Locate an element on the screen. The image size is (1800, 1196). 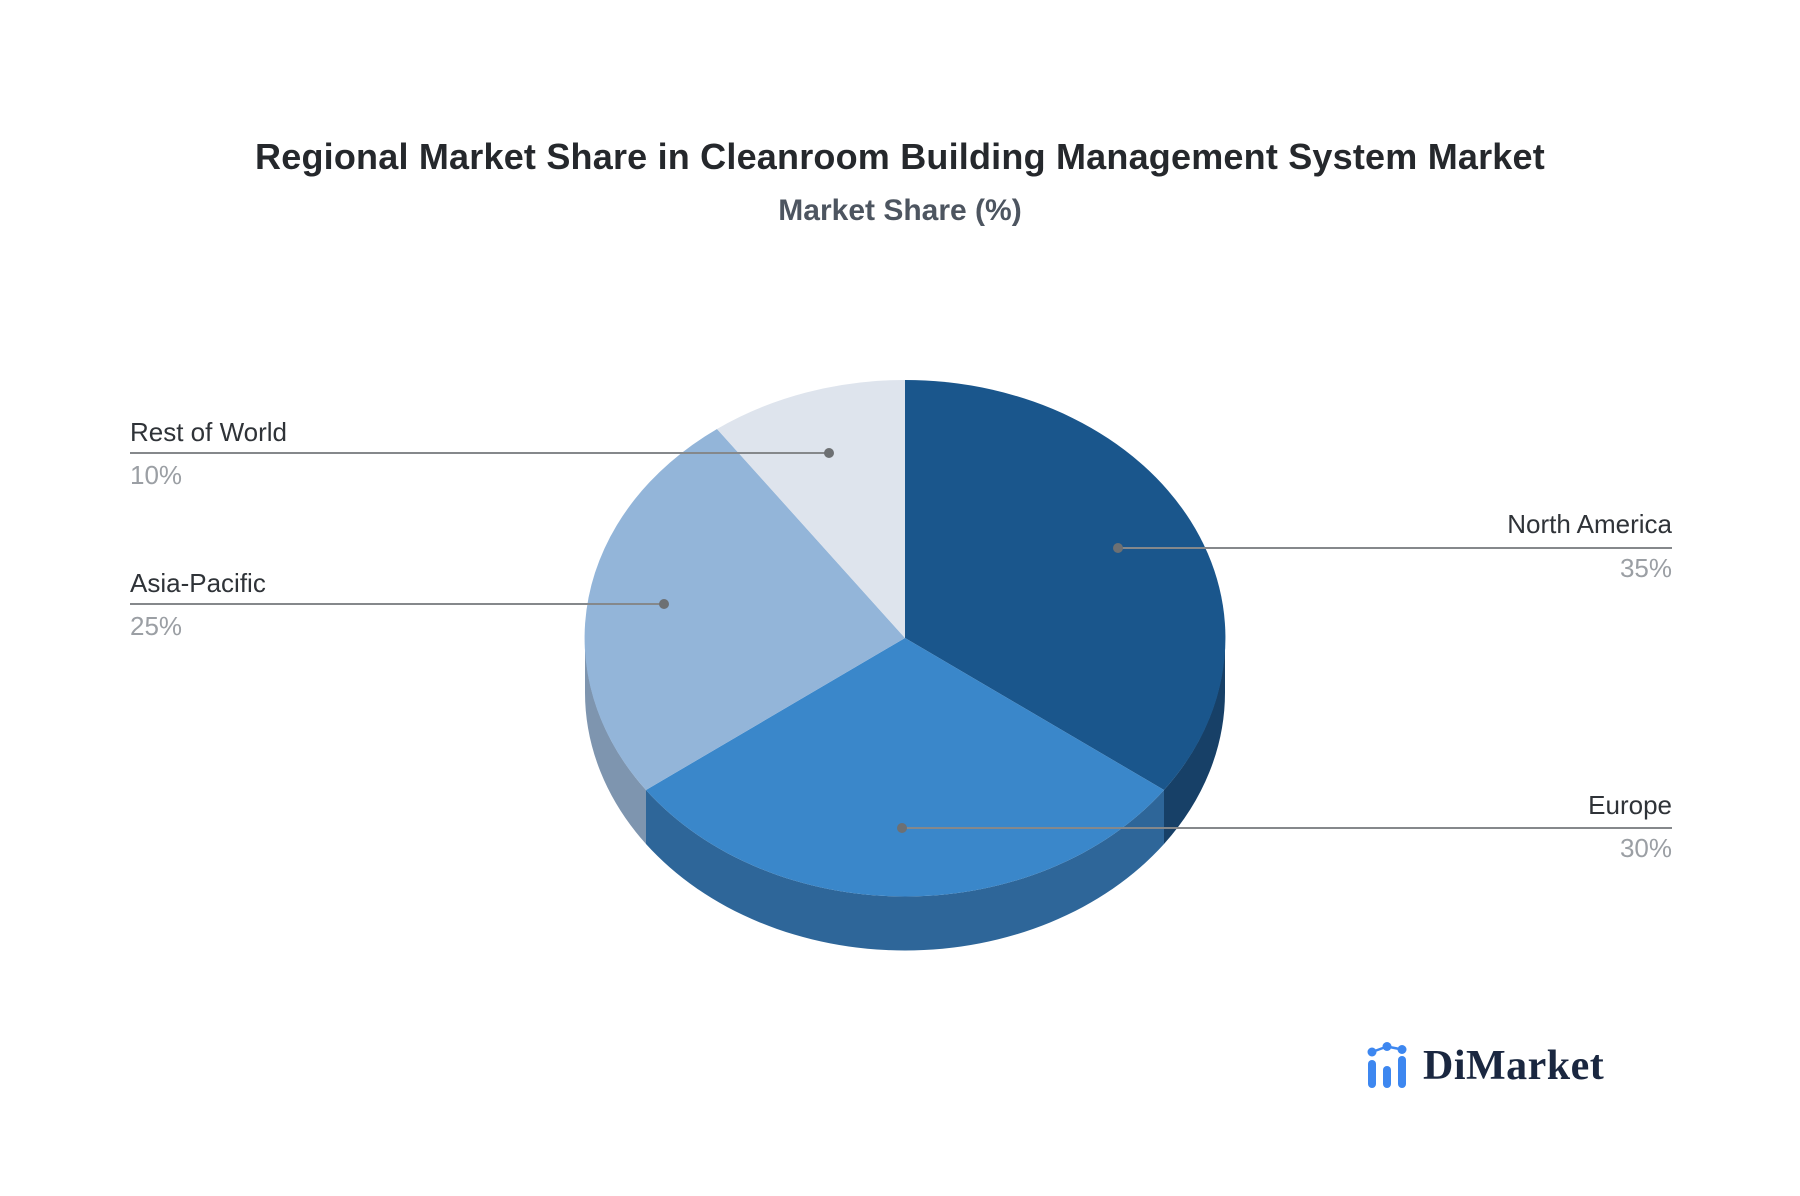
brand-wordmark: DiMarket is located at coordinates (1514, 1066).